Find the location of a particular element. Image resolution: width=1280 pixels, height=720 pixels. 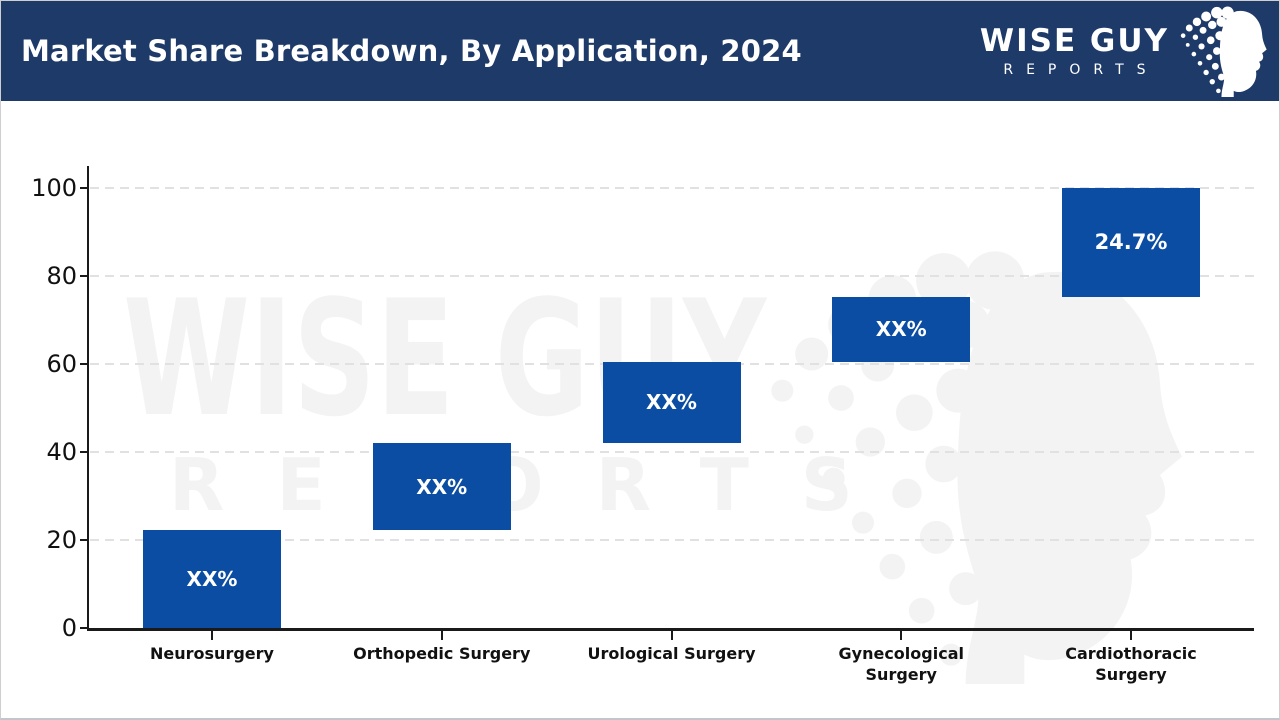

x-axis-line is located at coordinates (670, 629).